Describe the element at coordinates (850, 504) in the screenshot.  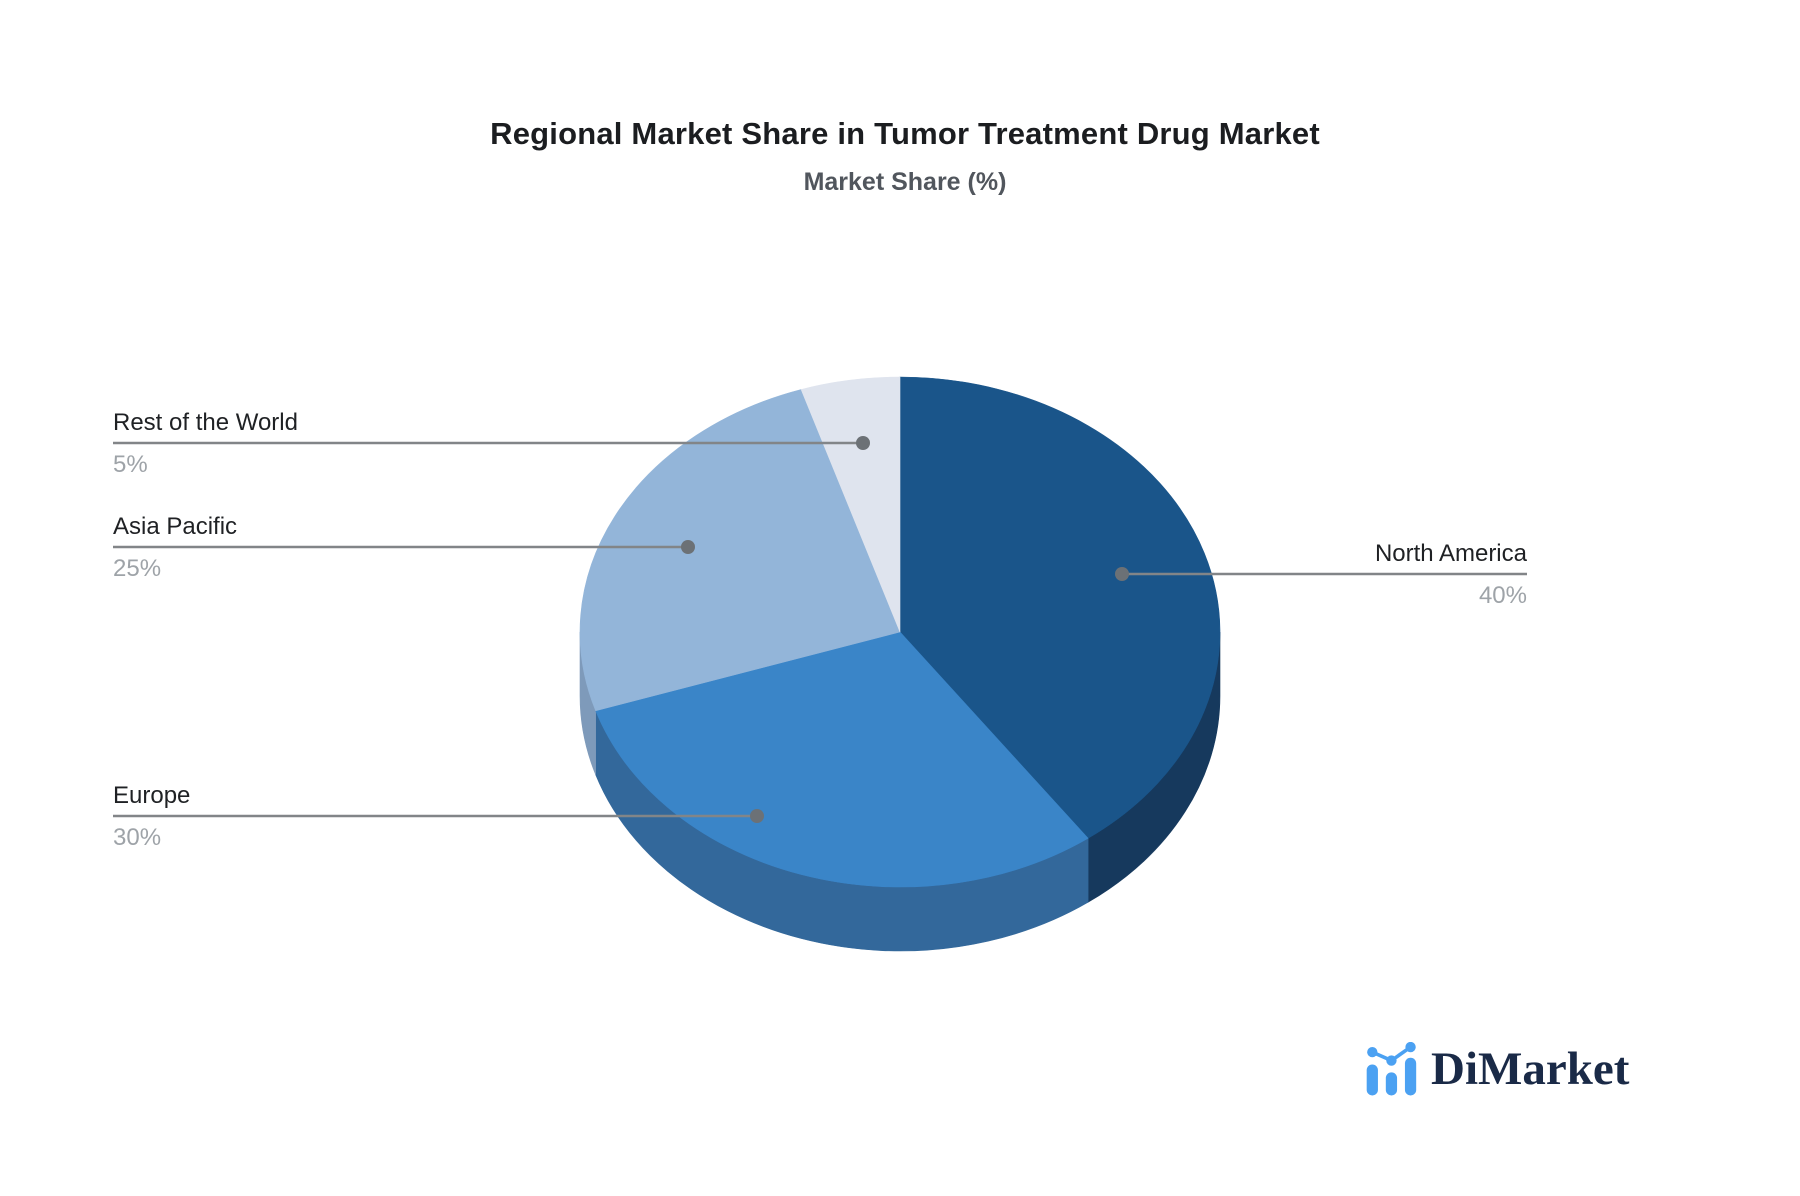
I see `pie-slice-rest-of-the-world` at that location.